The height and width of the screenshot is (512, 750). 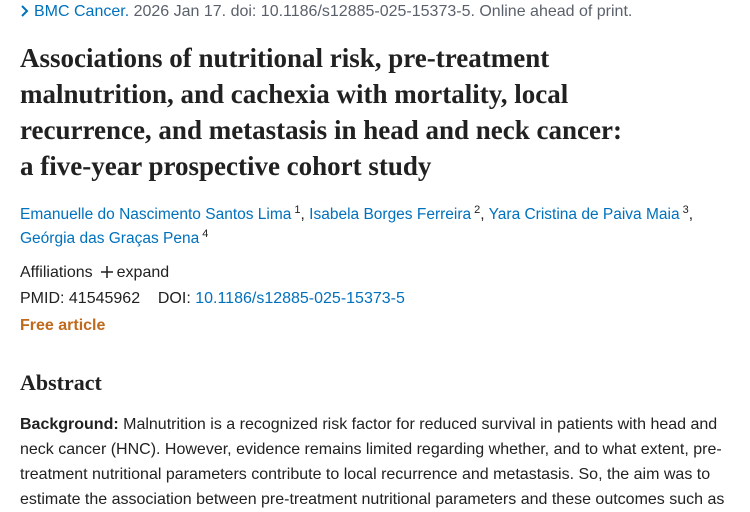 I want to click on affiliation-ref: 4, so click(x=205, y=234).